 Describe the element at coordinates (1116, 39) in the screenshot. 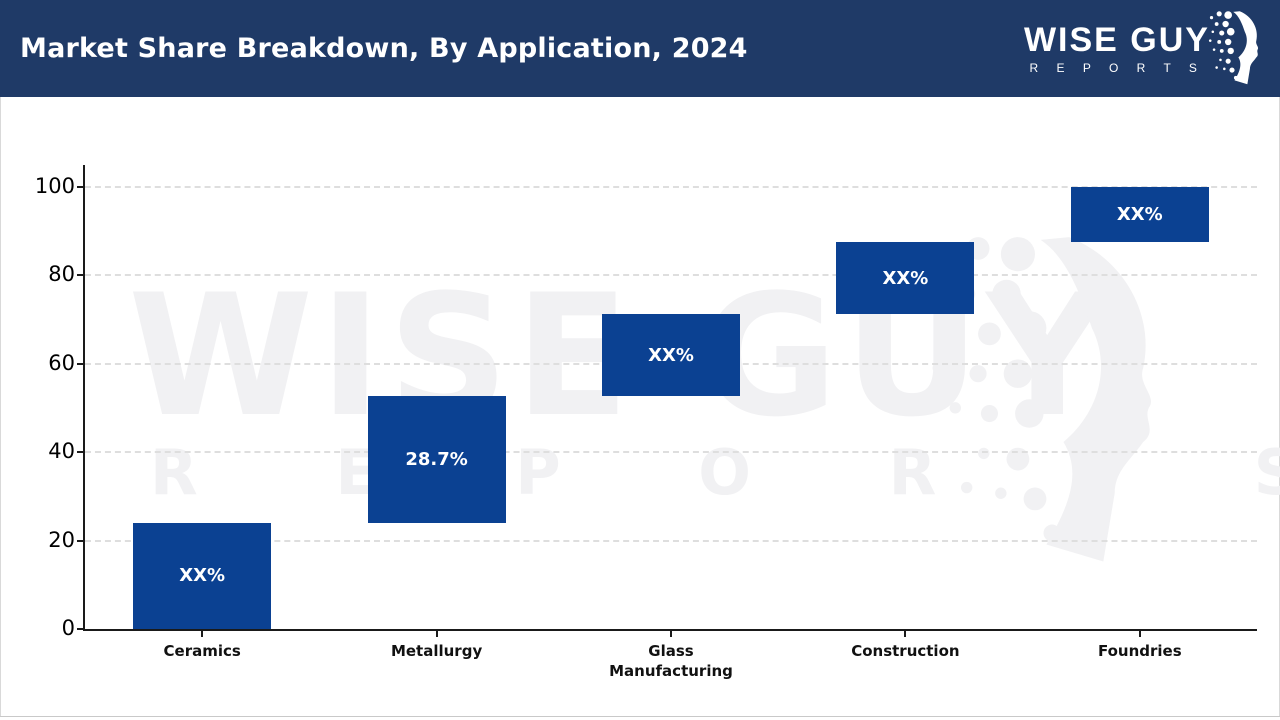

I see `logo-name: WISE GUY` at that location.